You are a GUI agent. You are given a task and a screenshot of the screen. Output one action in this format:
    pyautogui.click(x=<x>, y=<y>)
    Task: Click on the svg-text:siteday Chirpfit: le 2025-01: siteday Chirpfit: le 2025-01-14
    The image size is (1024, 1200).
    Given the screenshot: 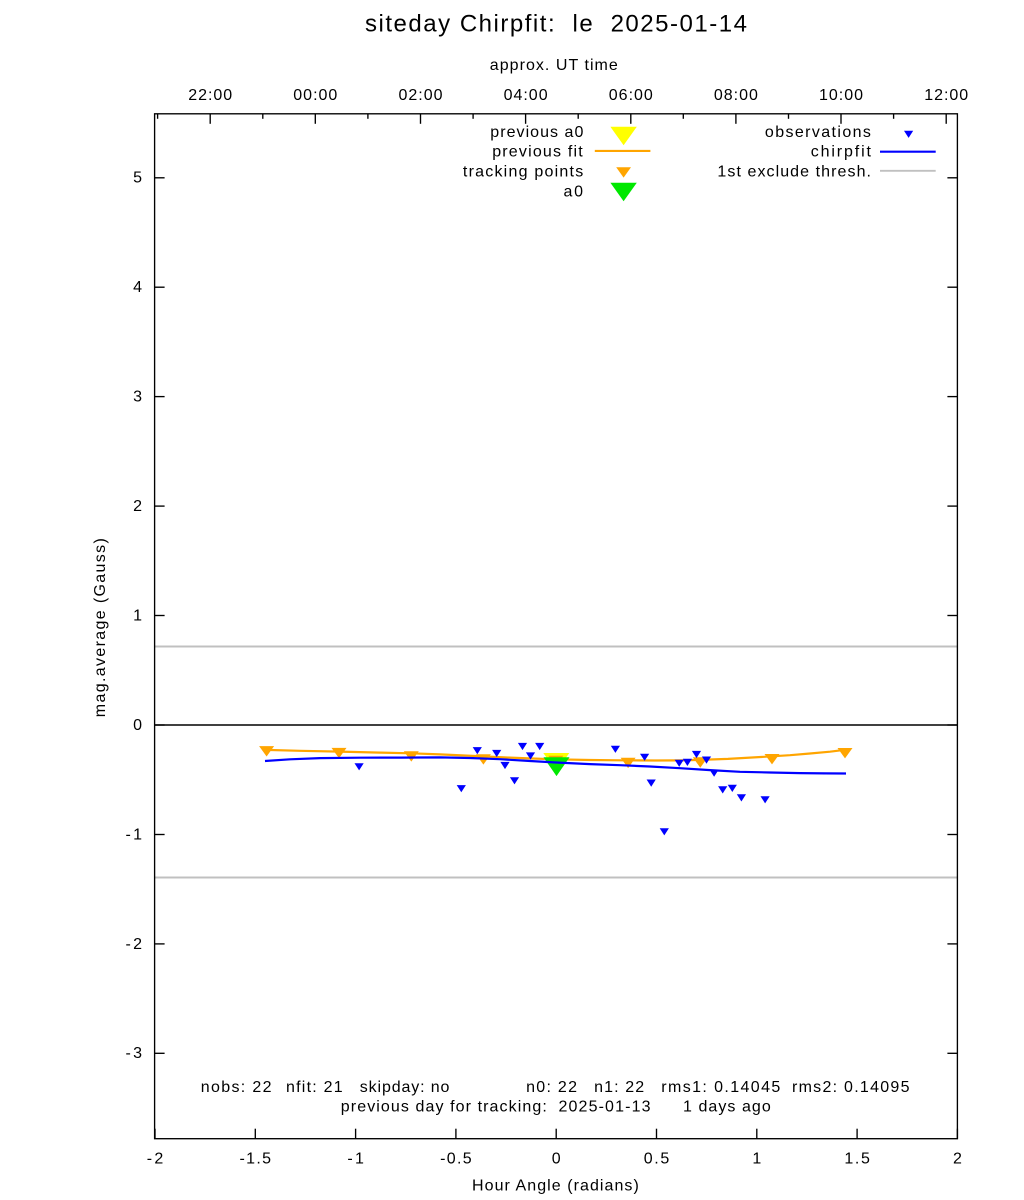 What is the action you would take?
    pyautogui.click(x=556, y=24)
    